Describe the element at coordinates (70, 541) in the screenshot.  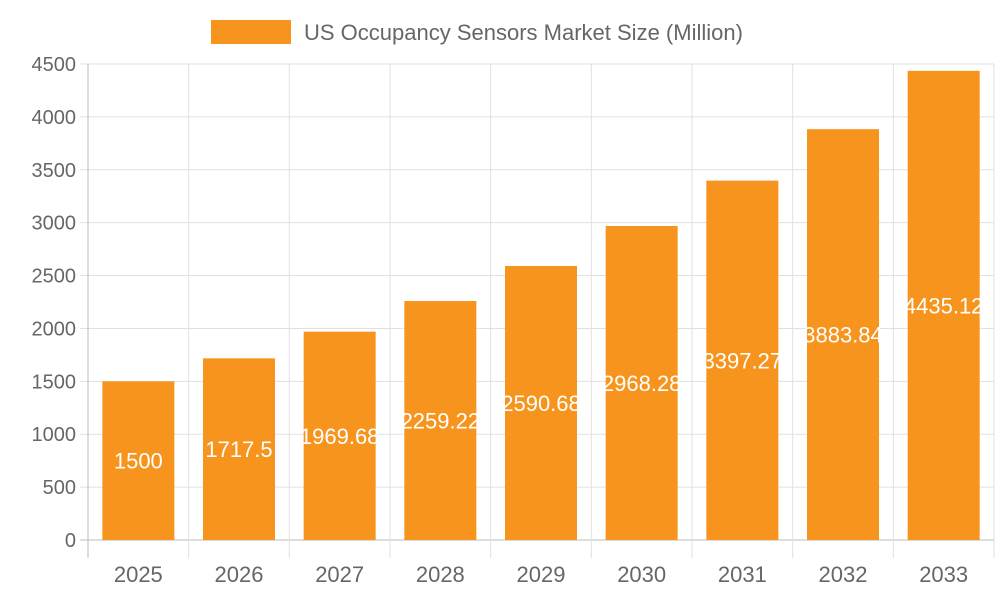
I see `y-tick-label: 0` at that location.